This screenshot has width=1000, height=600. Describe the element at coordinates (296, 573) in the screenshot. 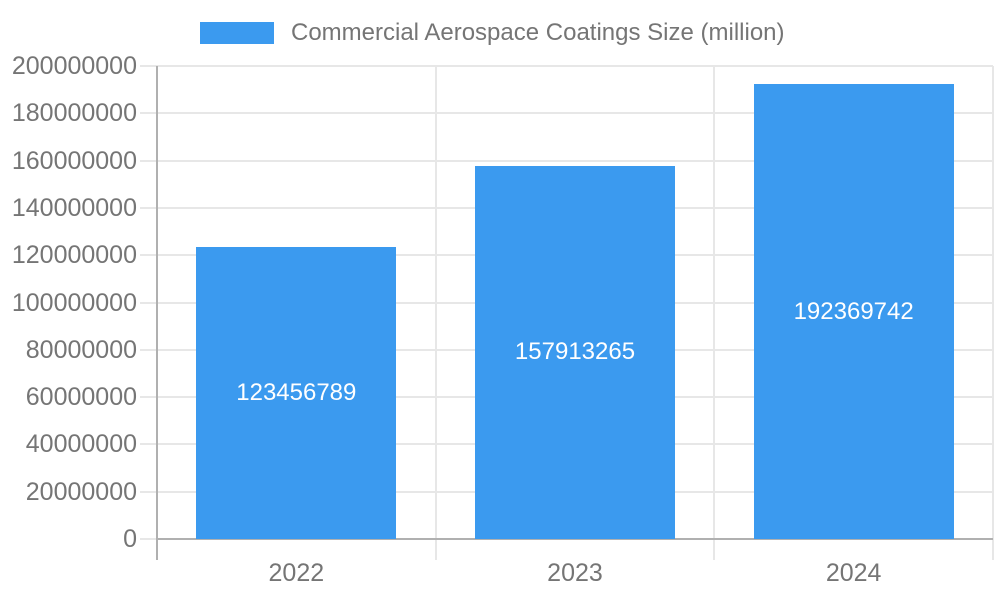

I see `x-axis-tick-label: 2022` at that location.